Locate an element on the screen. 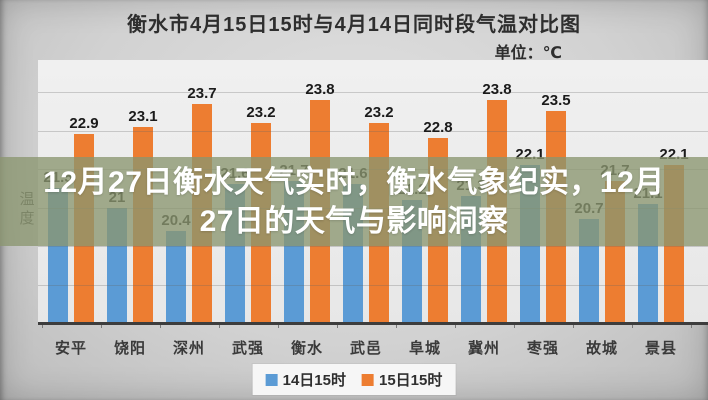 The image size is (708, 400). x-axis-label-冀州: 冀州 is located at coordinates (484, 348).